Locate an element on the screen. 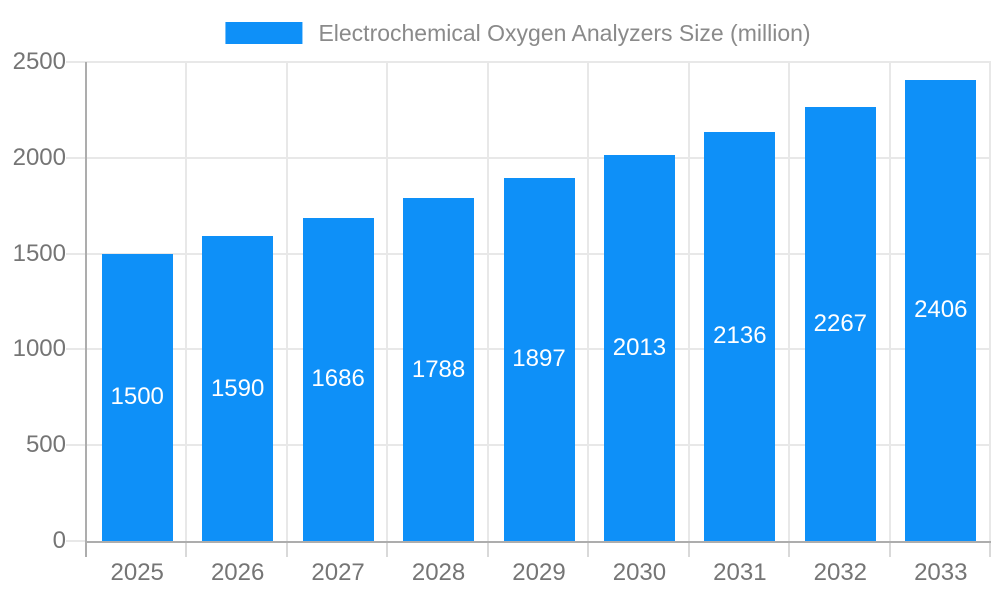 The height and width of the screenshot is (600, 1000). bar-2033: 2406 is located at coordinates (941, 310).